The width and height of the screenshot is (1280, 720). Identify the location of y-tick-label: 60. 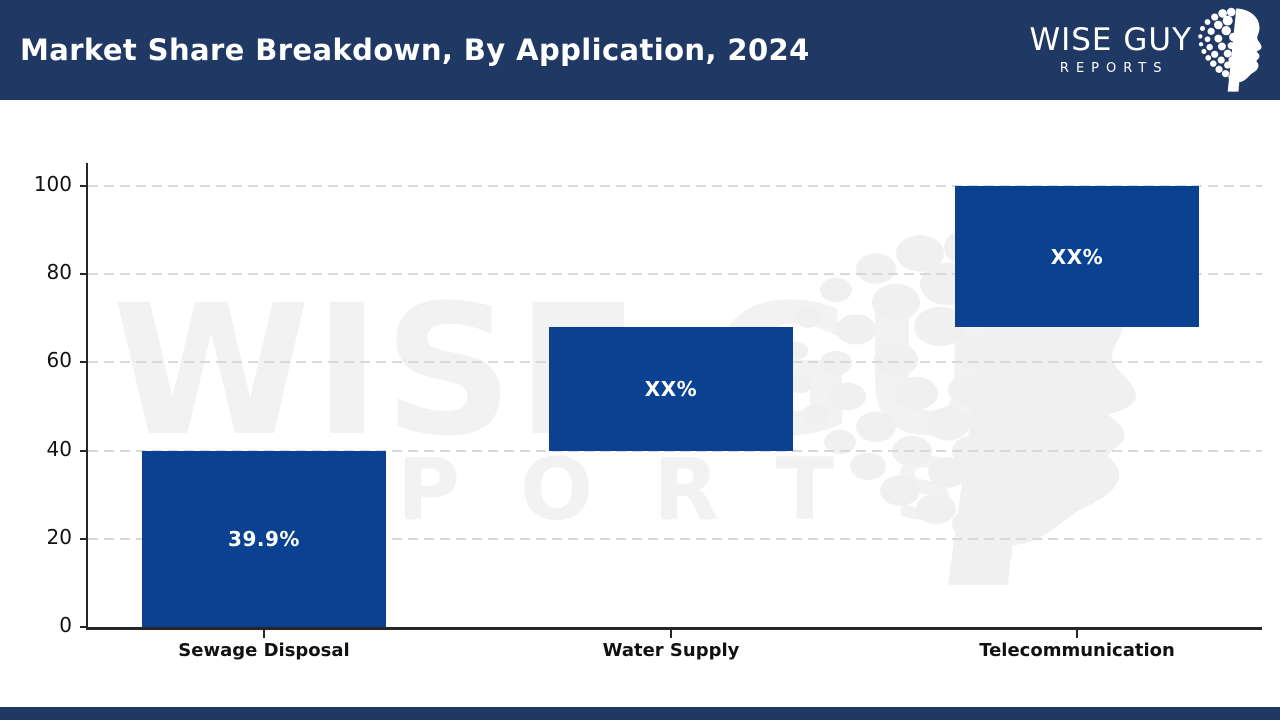
(59, 360).